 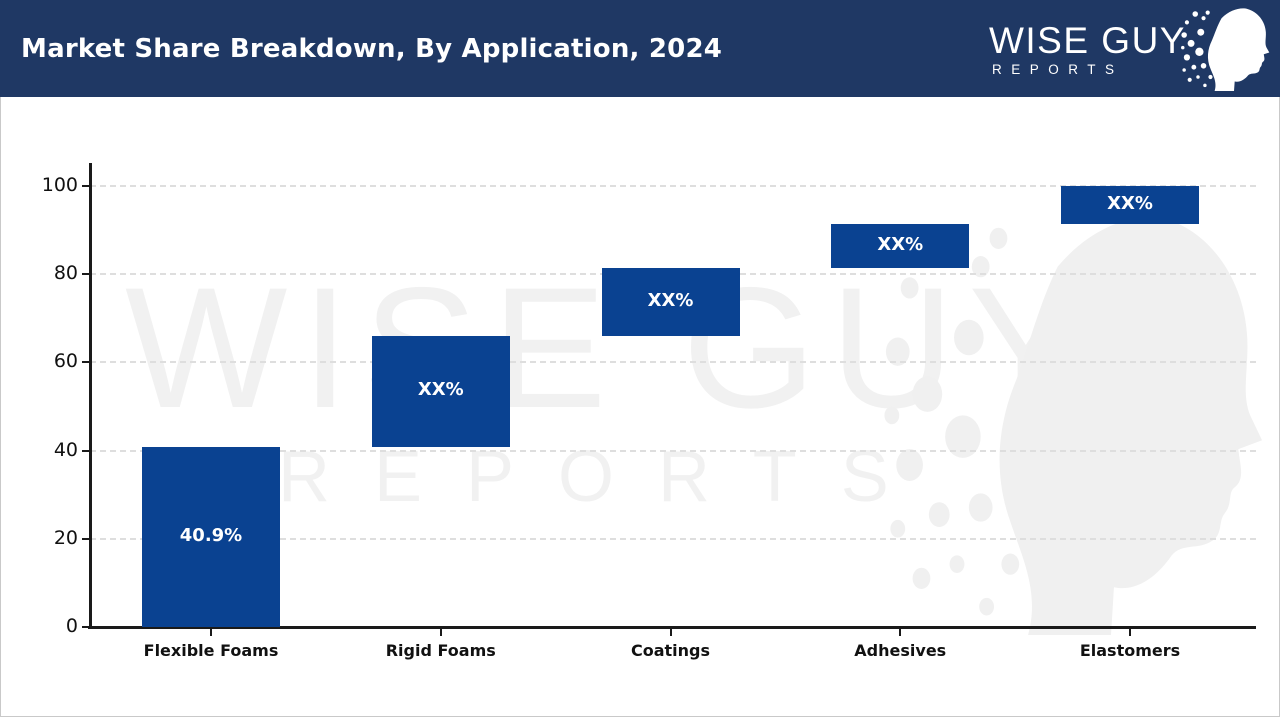 I want to click on x-category-label: Coatings, so click(x=670, y=650).